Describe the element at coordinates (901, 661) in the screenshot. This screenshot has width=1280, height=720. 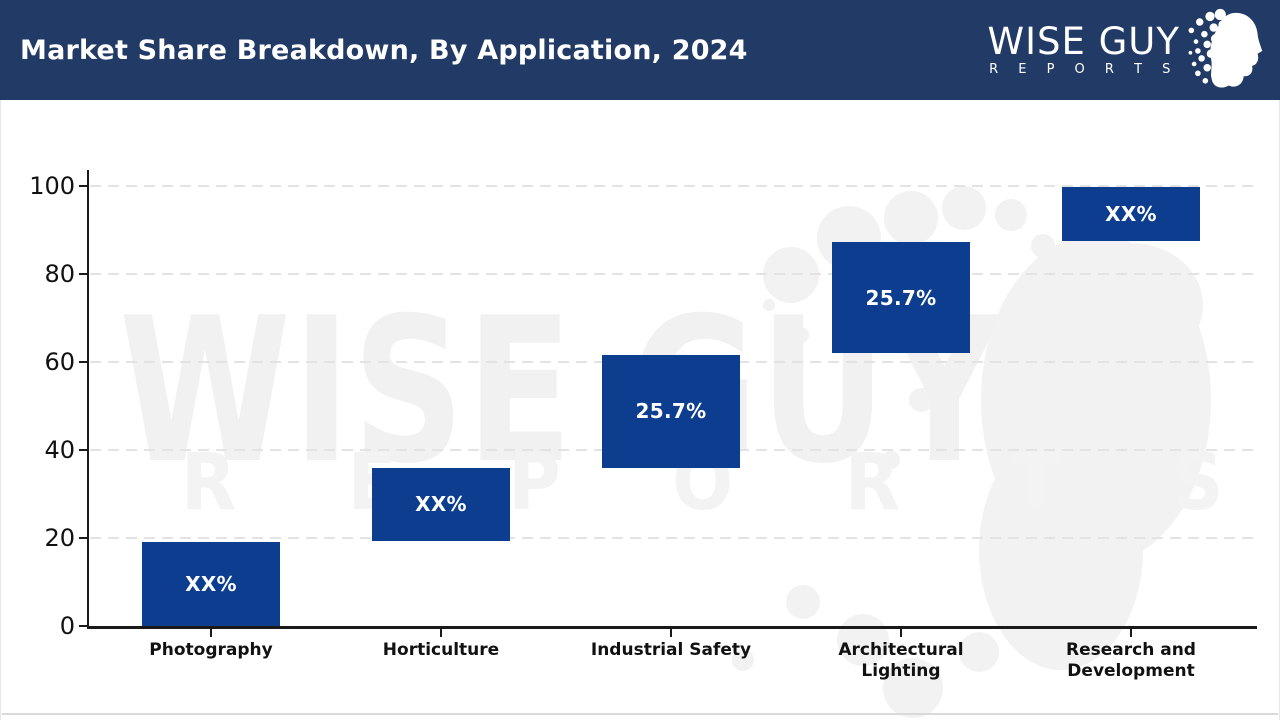
I see `category-label: Architectural Lighting` at that location.